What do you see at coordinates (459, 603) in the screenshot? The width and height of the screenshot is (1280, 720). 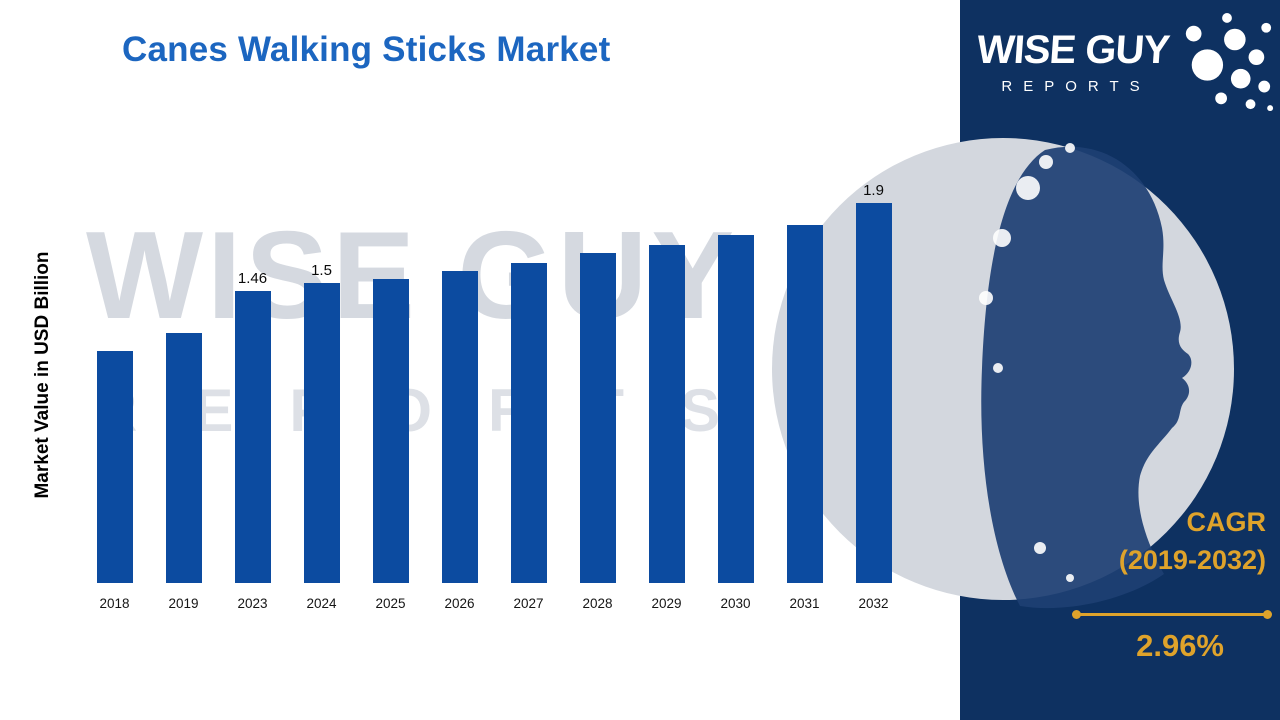 I see `x-tick-label: 2026` at bounding box center [459, 603].